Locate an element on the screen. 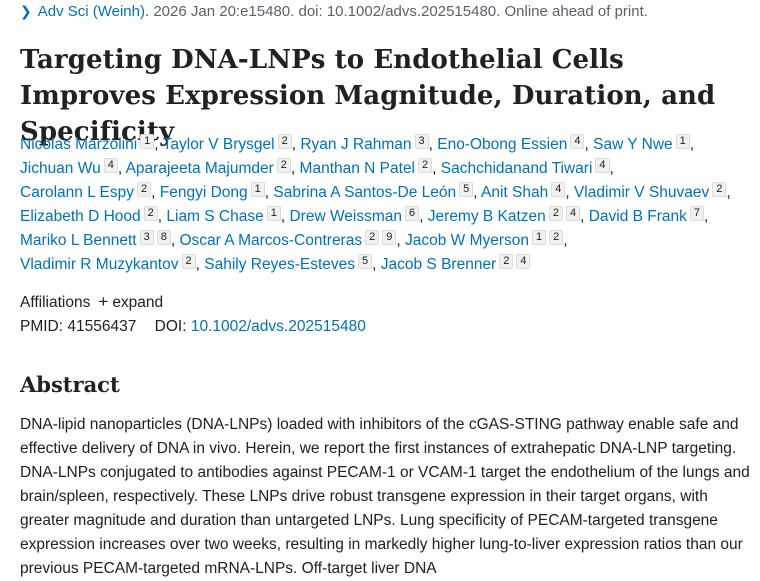 This screenshot has width=760, height=581. author-item: Aparajeeta Majumder 2, is located at coordinates (210, 167).